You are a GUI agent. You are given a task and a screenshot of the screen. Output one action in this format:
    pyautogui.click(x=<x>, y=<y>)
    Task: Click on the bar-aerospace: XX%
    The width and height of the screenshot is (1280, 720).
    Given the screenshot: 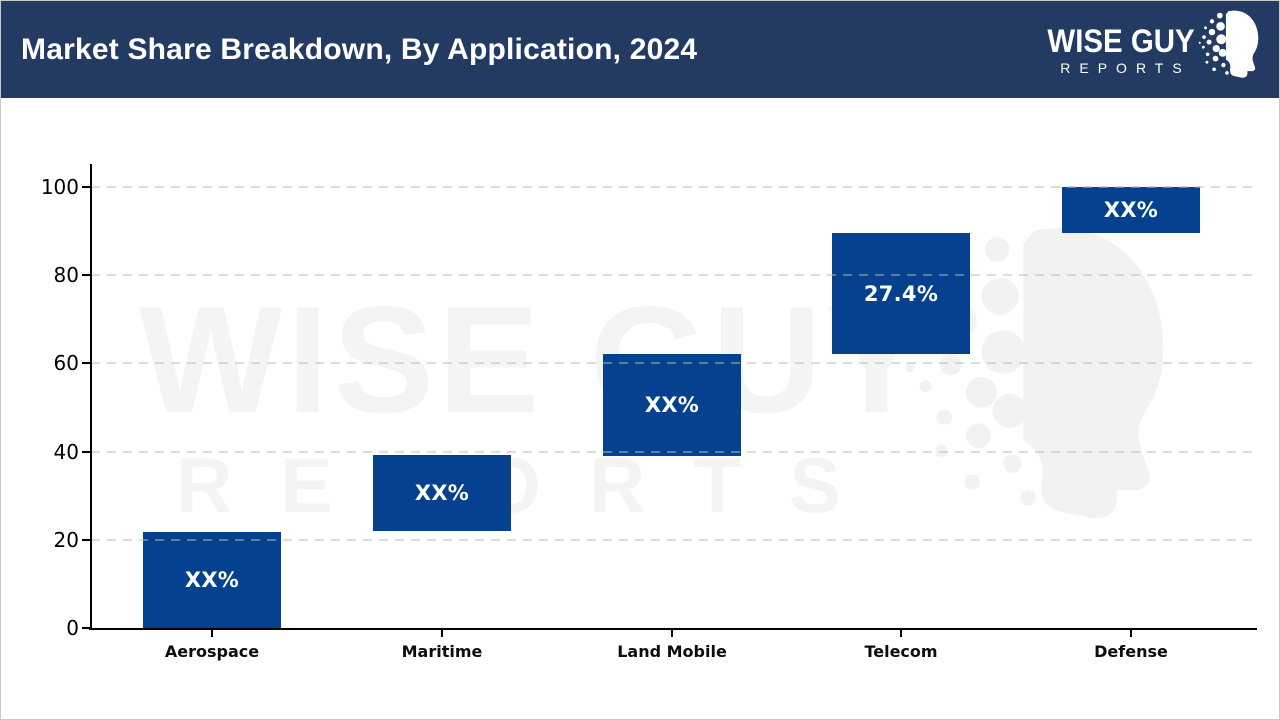 What is the action you would take?
    pyautogui.click(x=212, y=580)
    